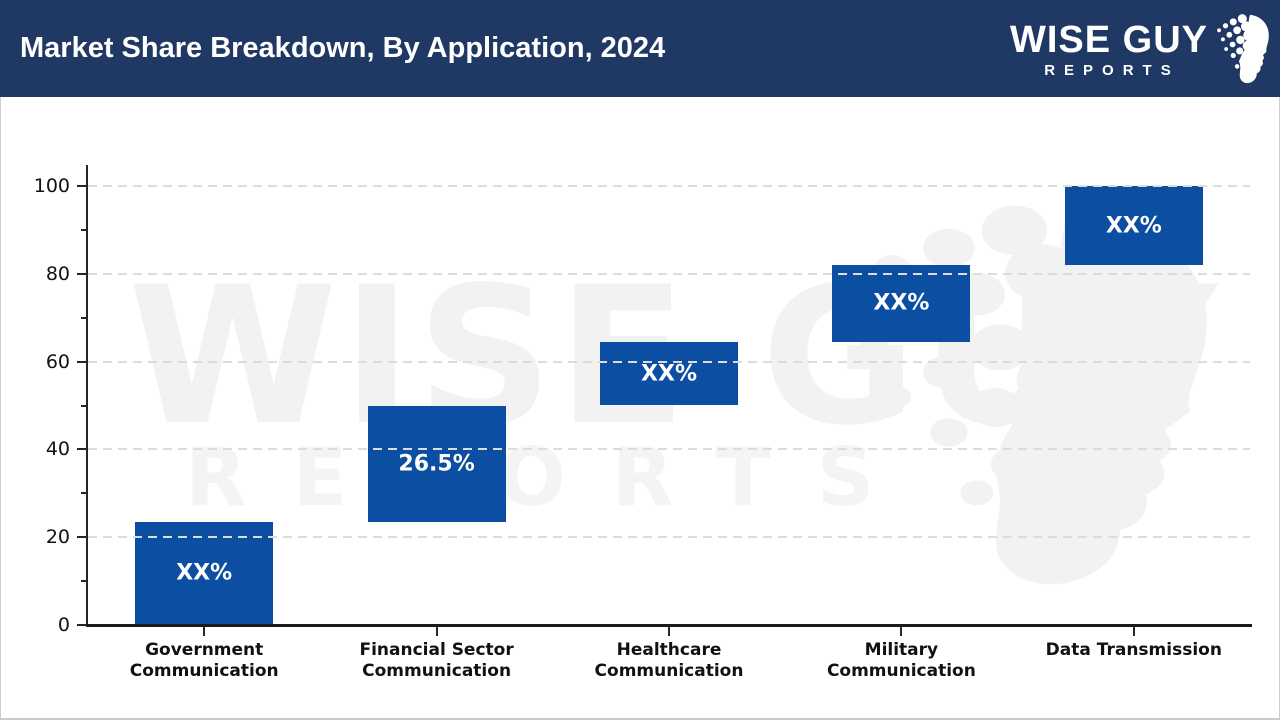 The width and height of the screenshot is (1280, 720). I want to click on x-category-label-line: Military, so click(901, 650).